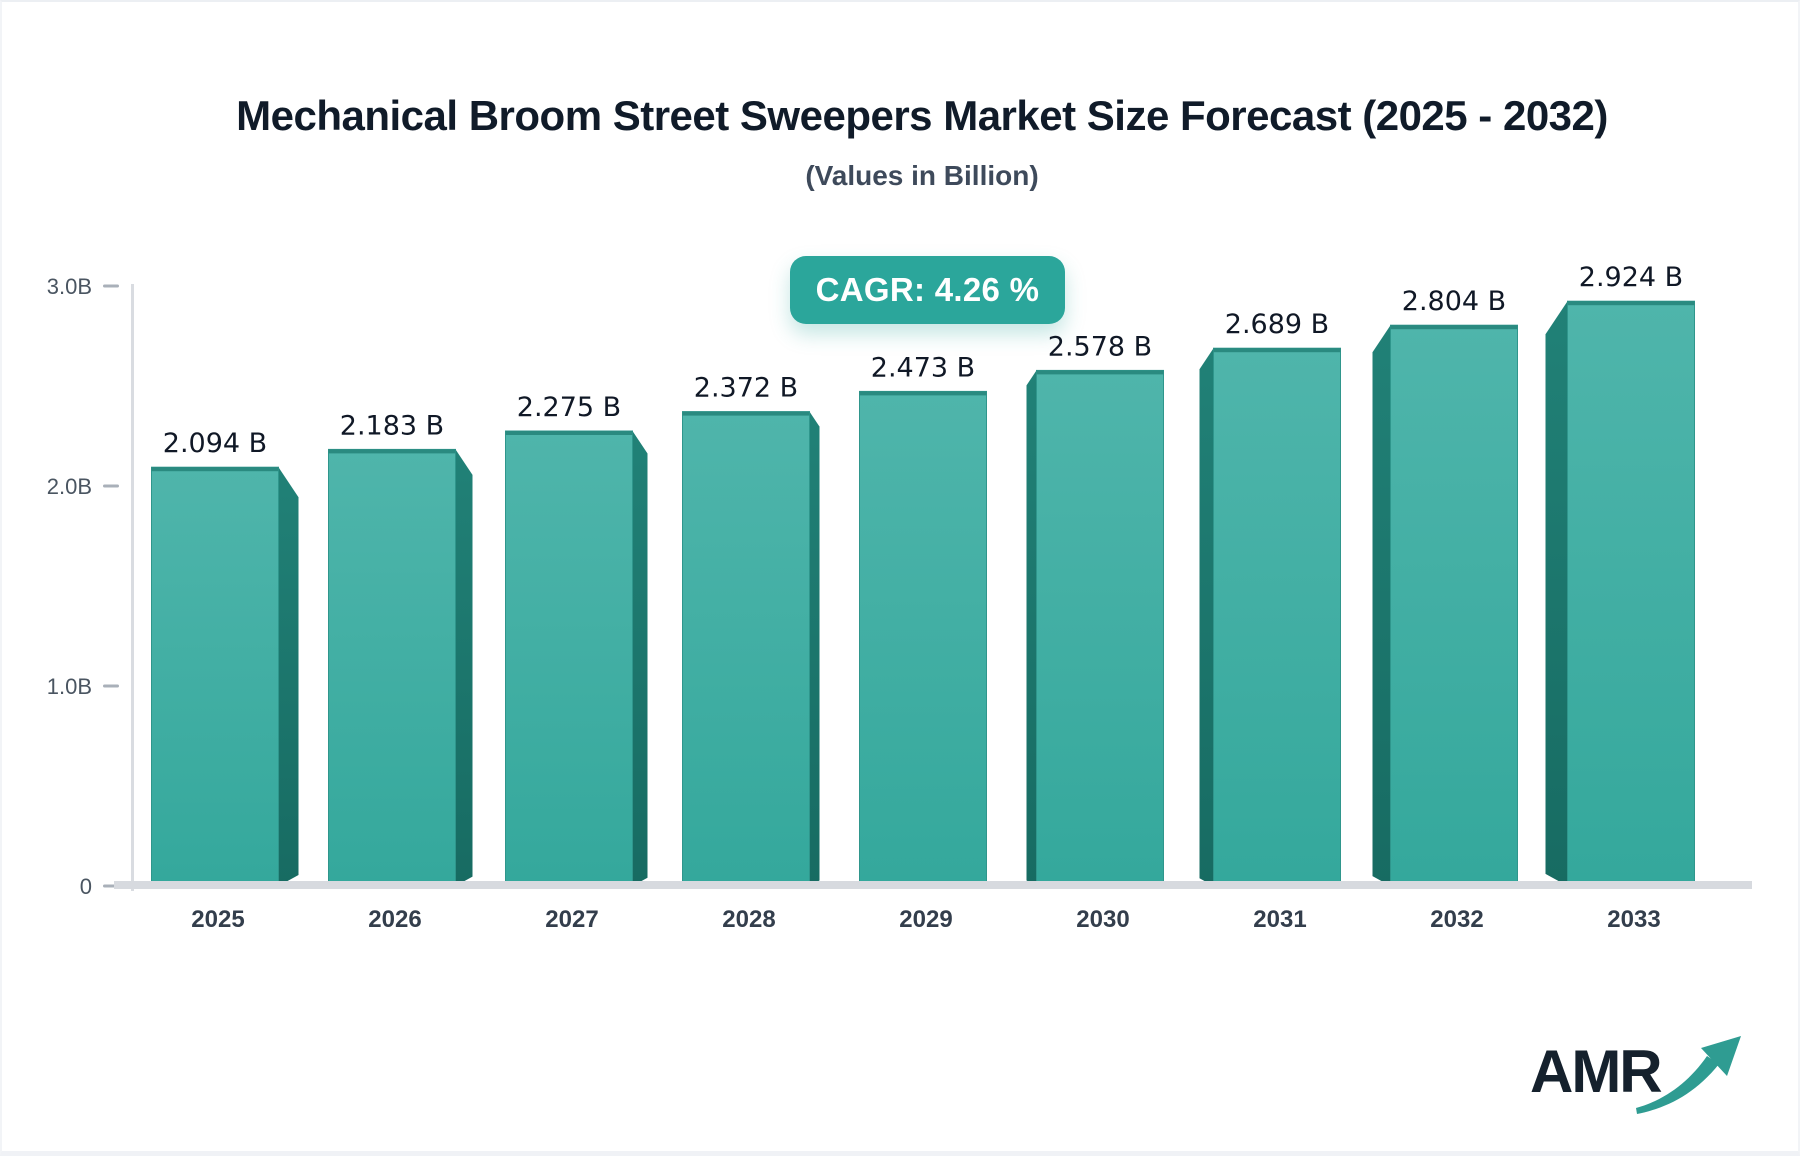 The image size is (1800, 1156). I want to click on bar-value-label: 2.275 B, so click(569, 407).